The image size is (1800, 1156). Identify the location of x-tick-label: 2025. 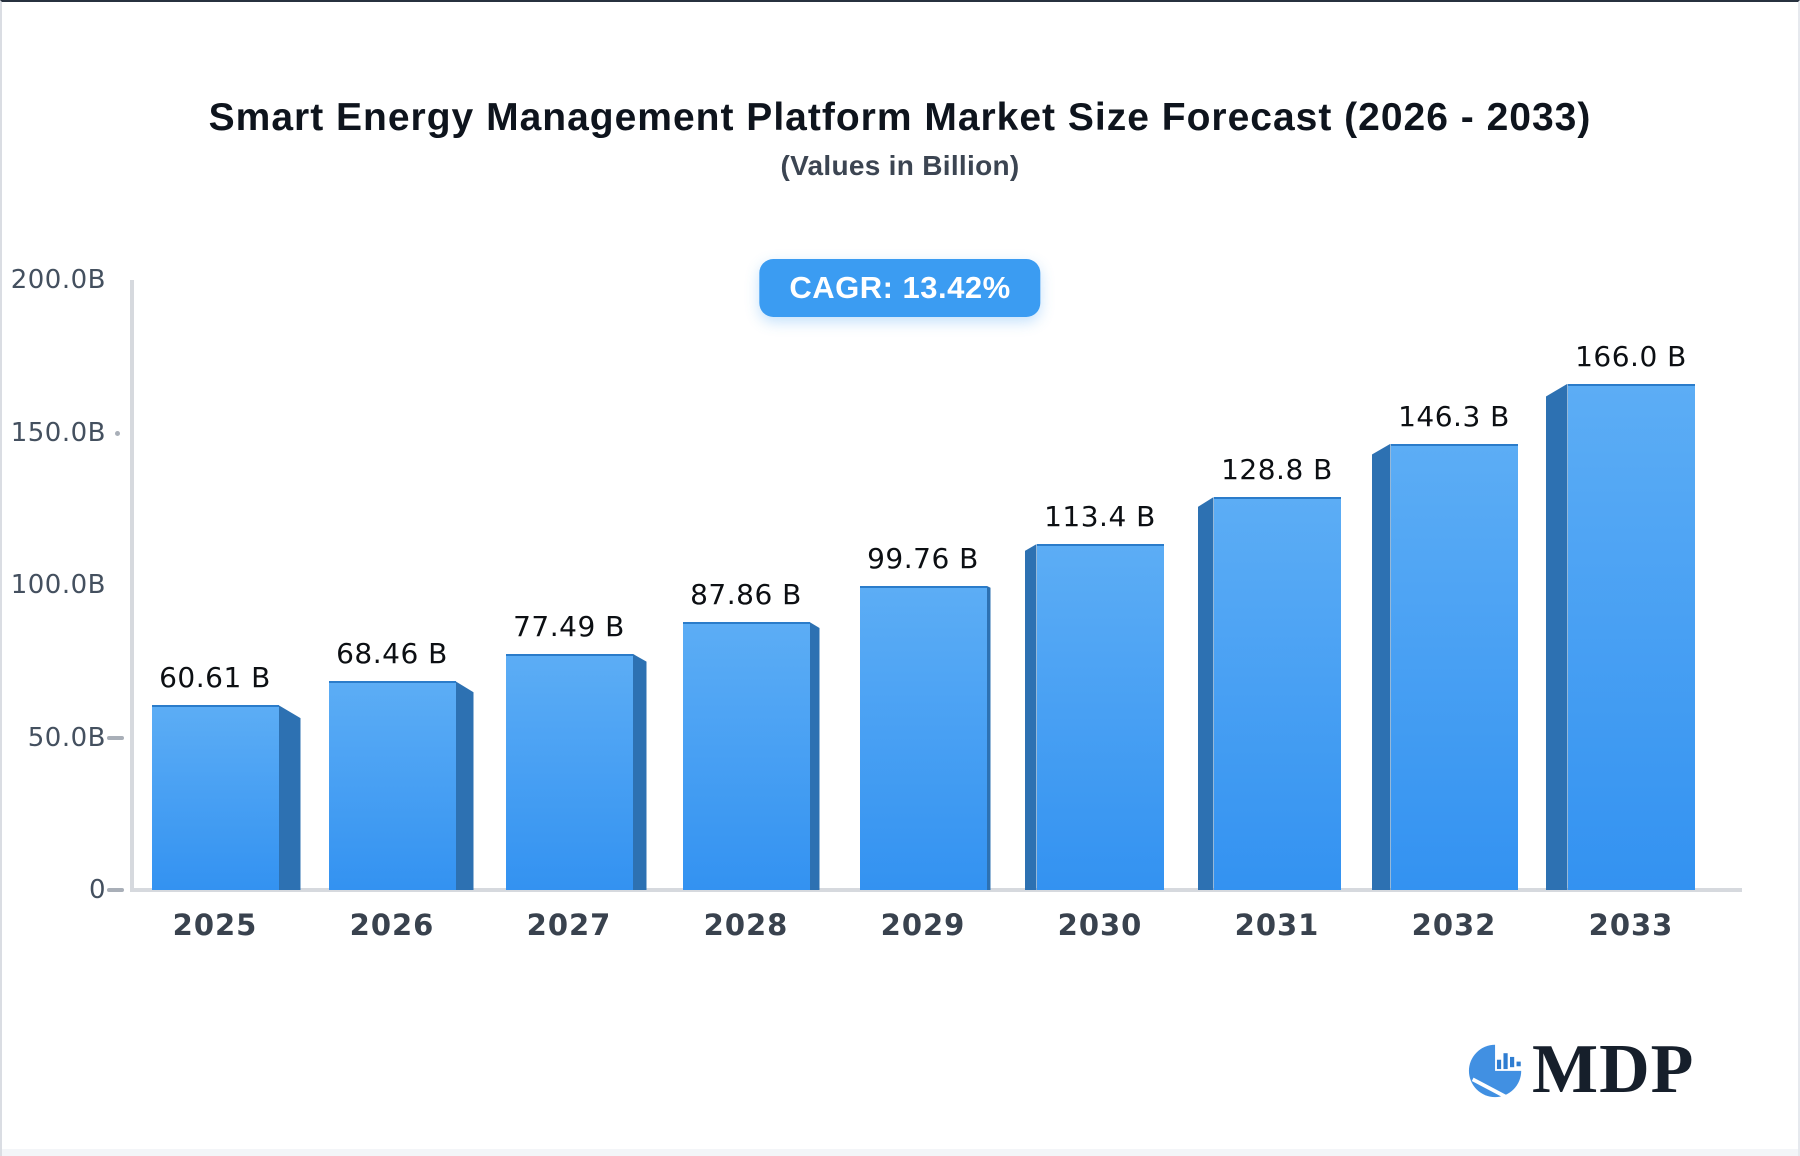
(215, 925).